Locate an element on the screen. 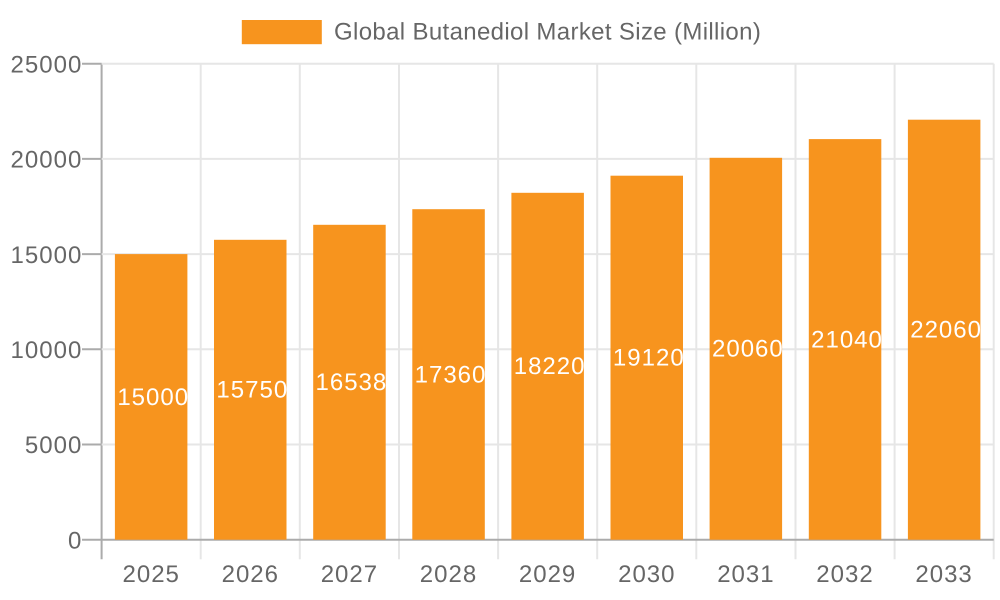  svg-text: 20060 is located at coordinates (748, 349).